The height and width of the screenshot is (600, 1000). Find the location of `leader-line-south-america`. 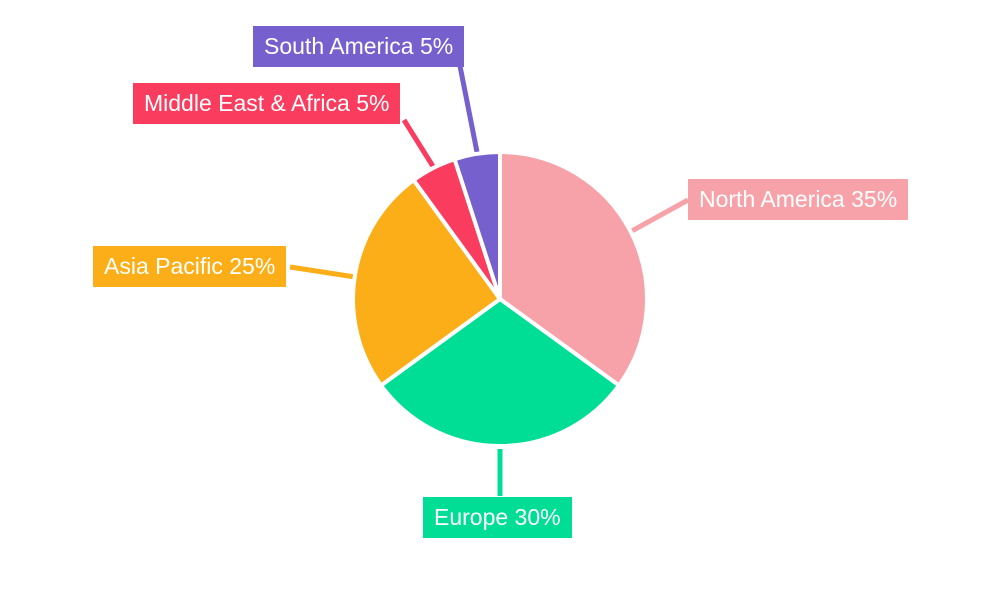

leader-line-south-america is located at coordinates (468, 109).